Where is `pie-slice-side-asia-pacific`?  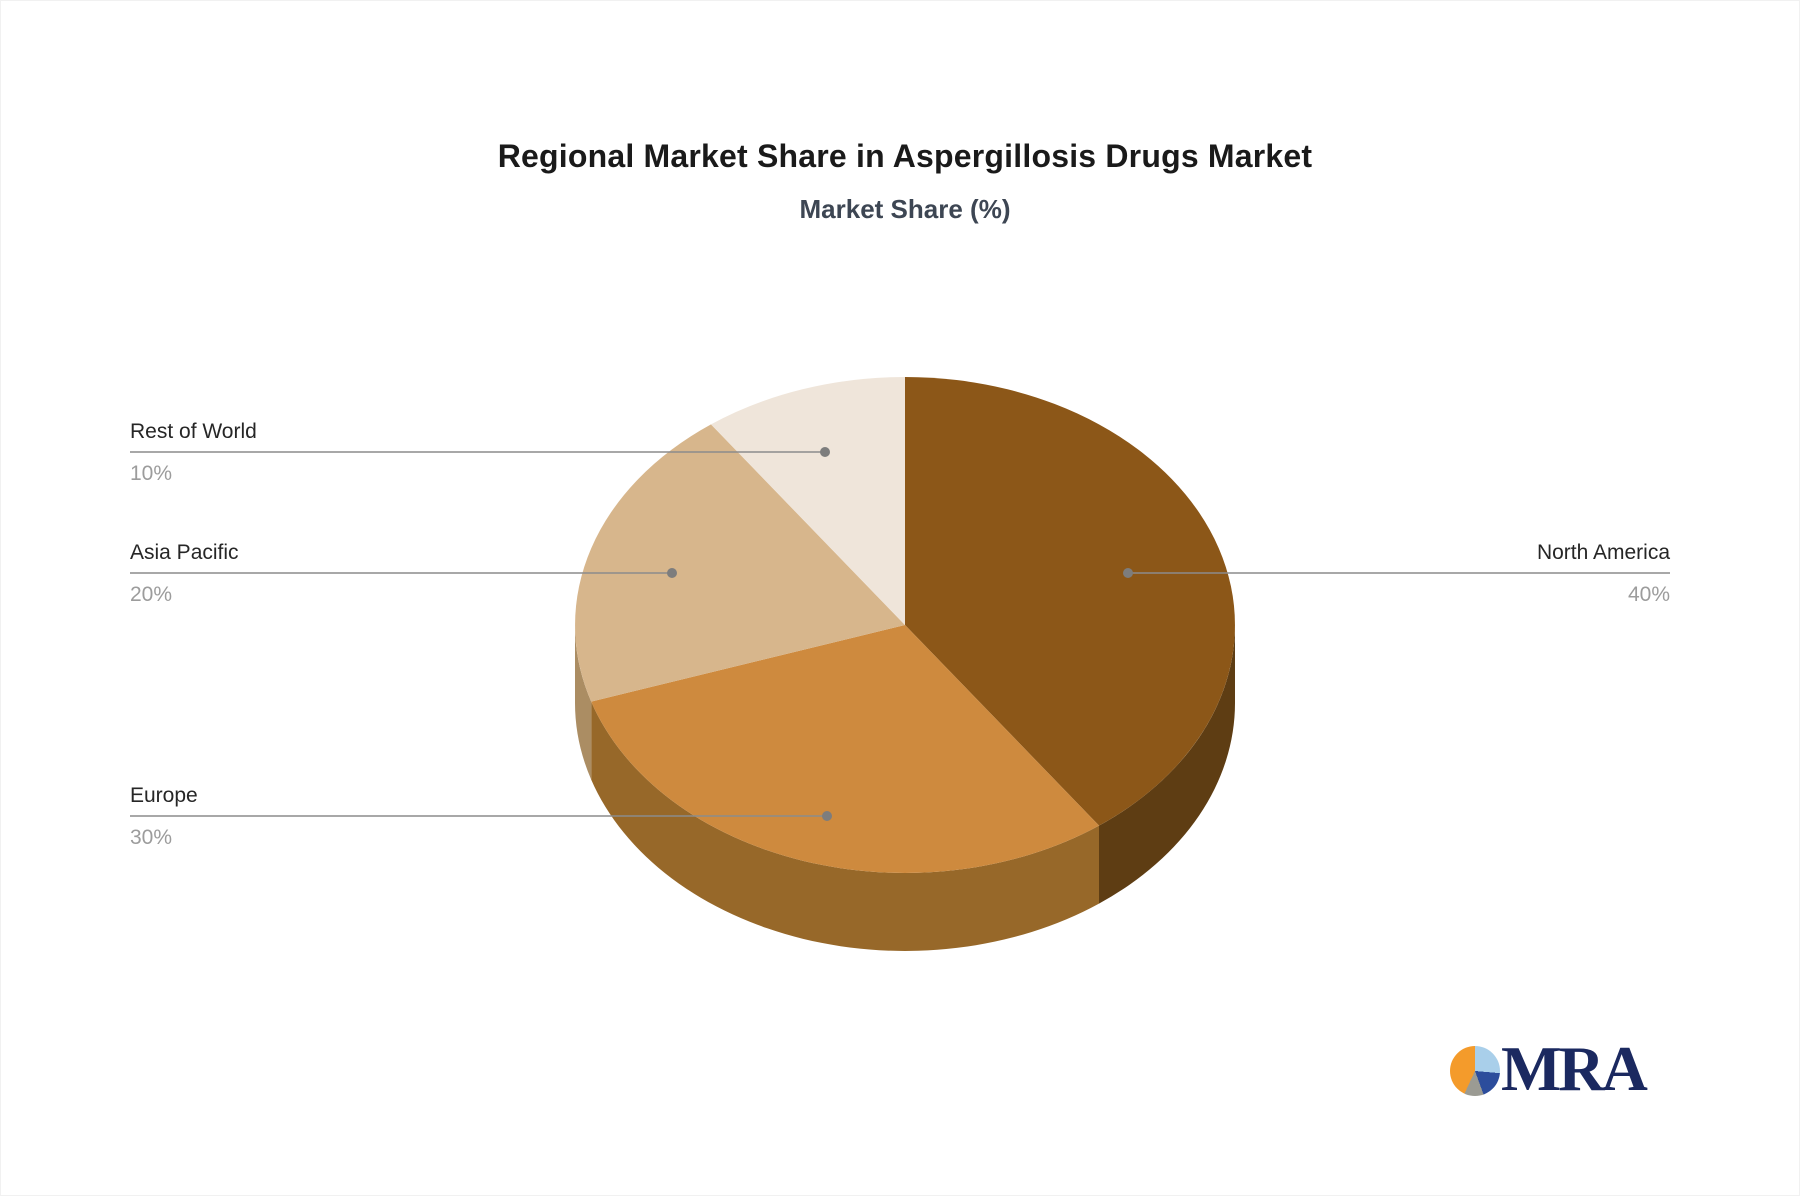 pie-slice-side-asia-pacific is located at coordinates (583, 702).